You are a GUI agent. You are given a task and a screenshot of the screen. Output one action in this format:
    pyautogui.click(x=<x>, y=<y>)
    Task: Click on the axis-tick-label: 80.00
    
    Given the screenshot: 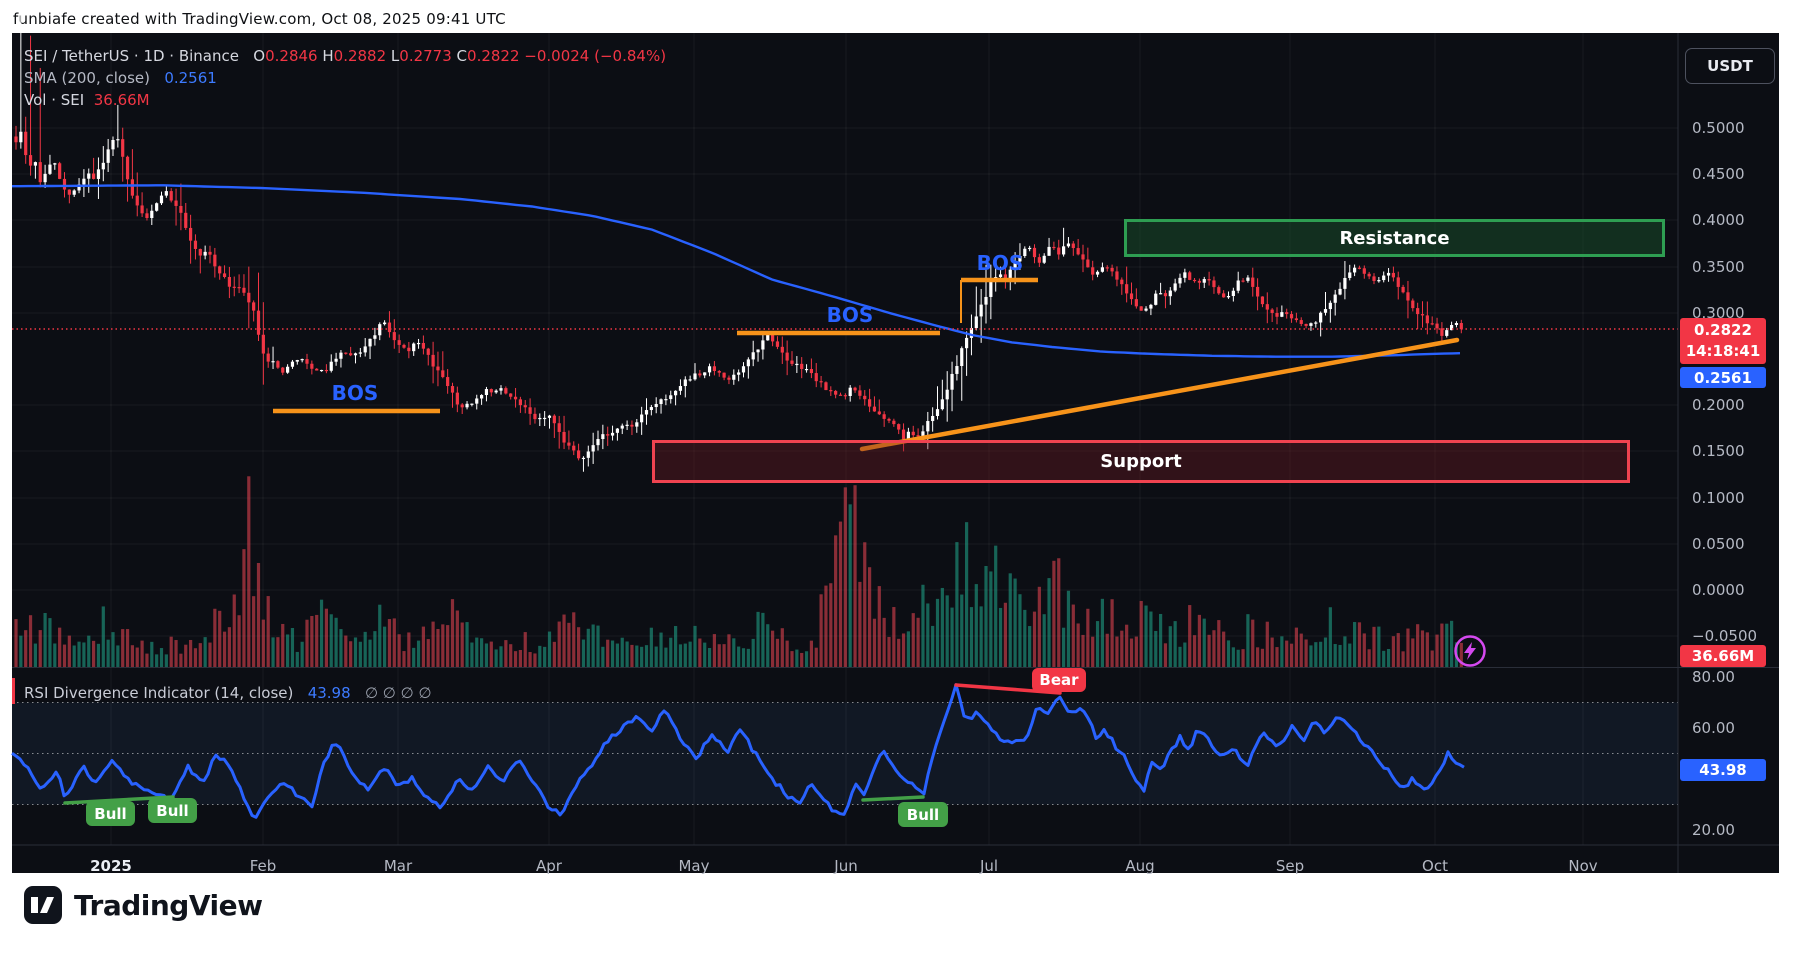 What is the action you would take?
    pyautogui.click(x=1713, y=677)
    